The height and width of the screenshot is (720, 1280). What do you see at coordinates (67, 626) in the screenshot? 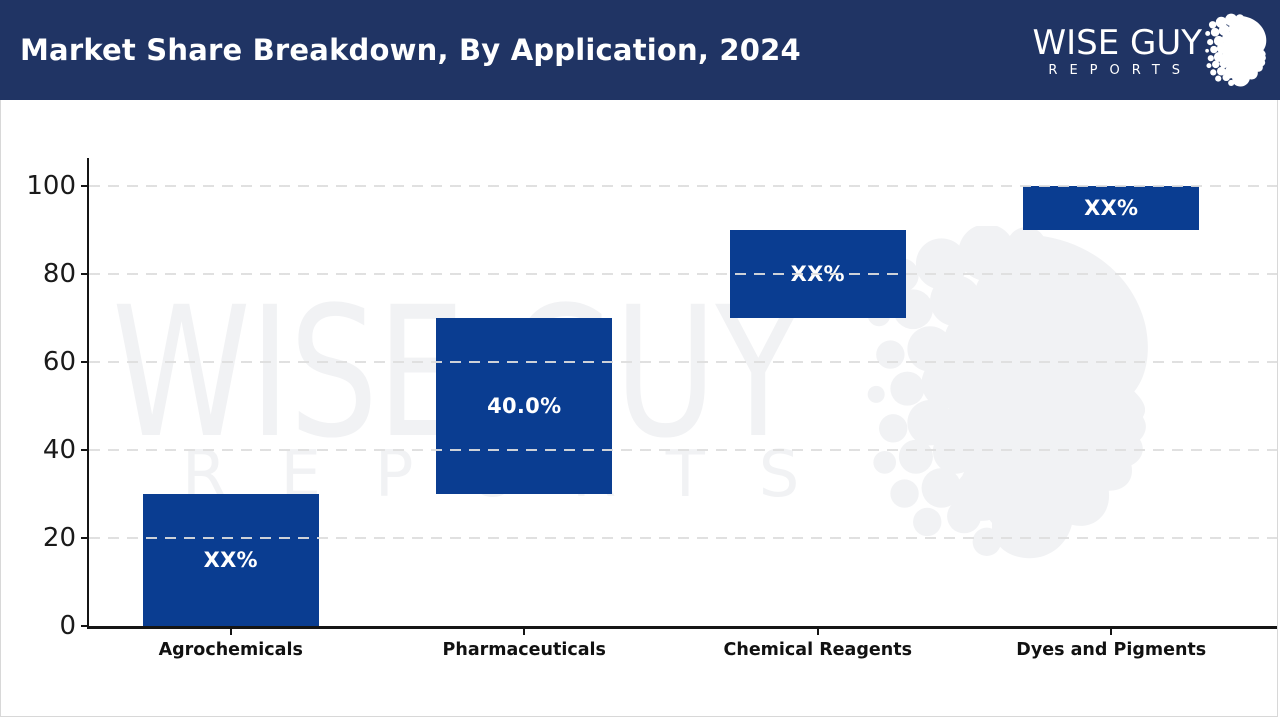
I see `y-tick-label-0: 0` at bounding box center [67, 626].